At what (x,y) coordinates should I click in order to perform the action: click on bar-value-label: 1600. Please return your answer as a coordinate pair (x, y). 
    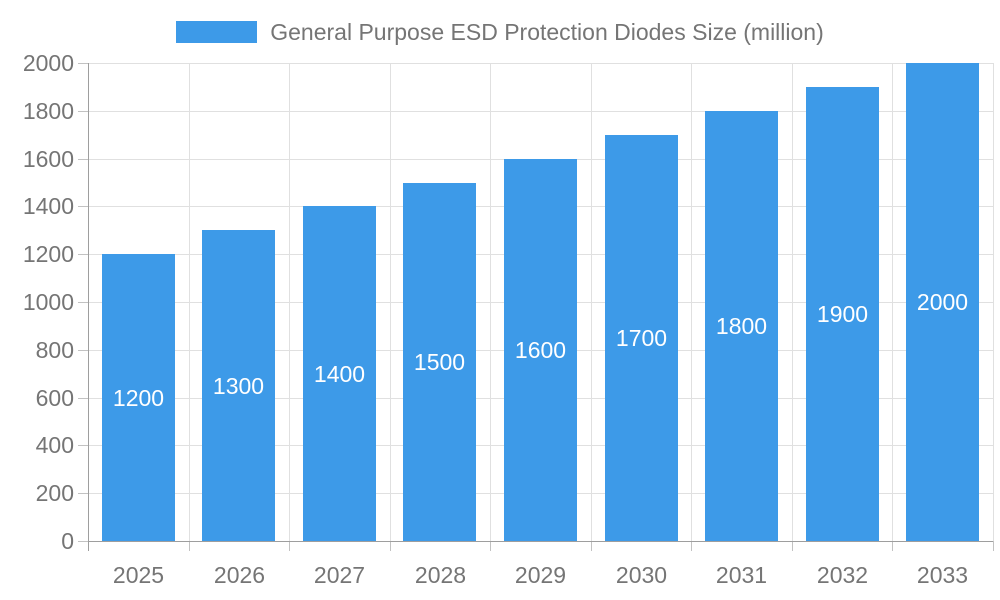
    Looking at the image, I should click on (540, 350).